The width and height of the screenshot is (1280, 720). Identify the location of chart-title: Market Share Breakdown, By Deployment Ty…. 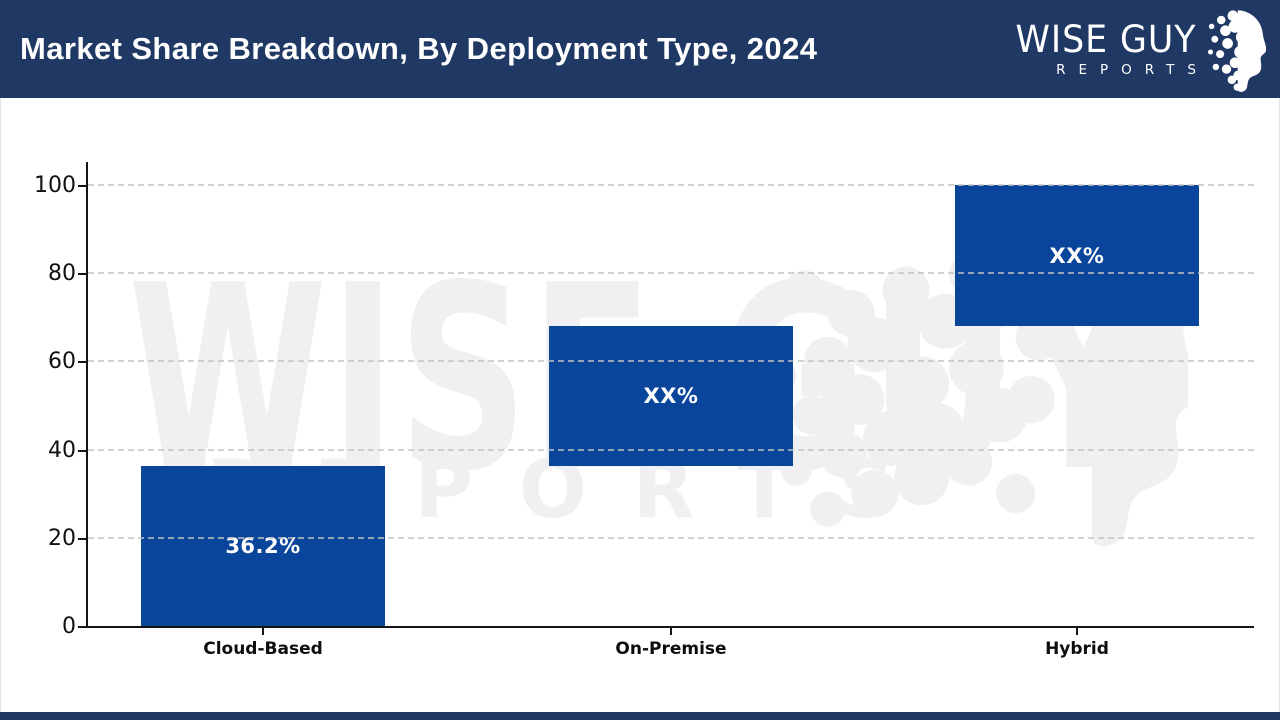
(419, 48).